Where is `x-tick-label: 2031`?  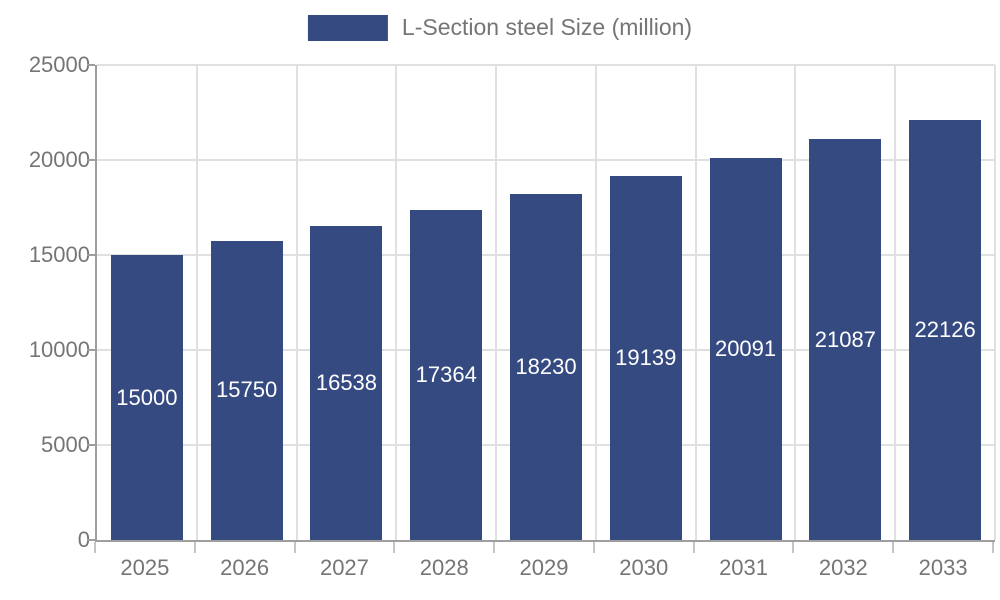 x-tick-label: 2031 is located at coordinates (744, 567).